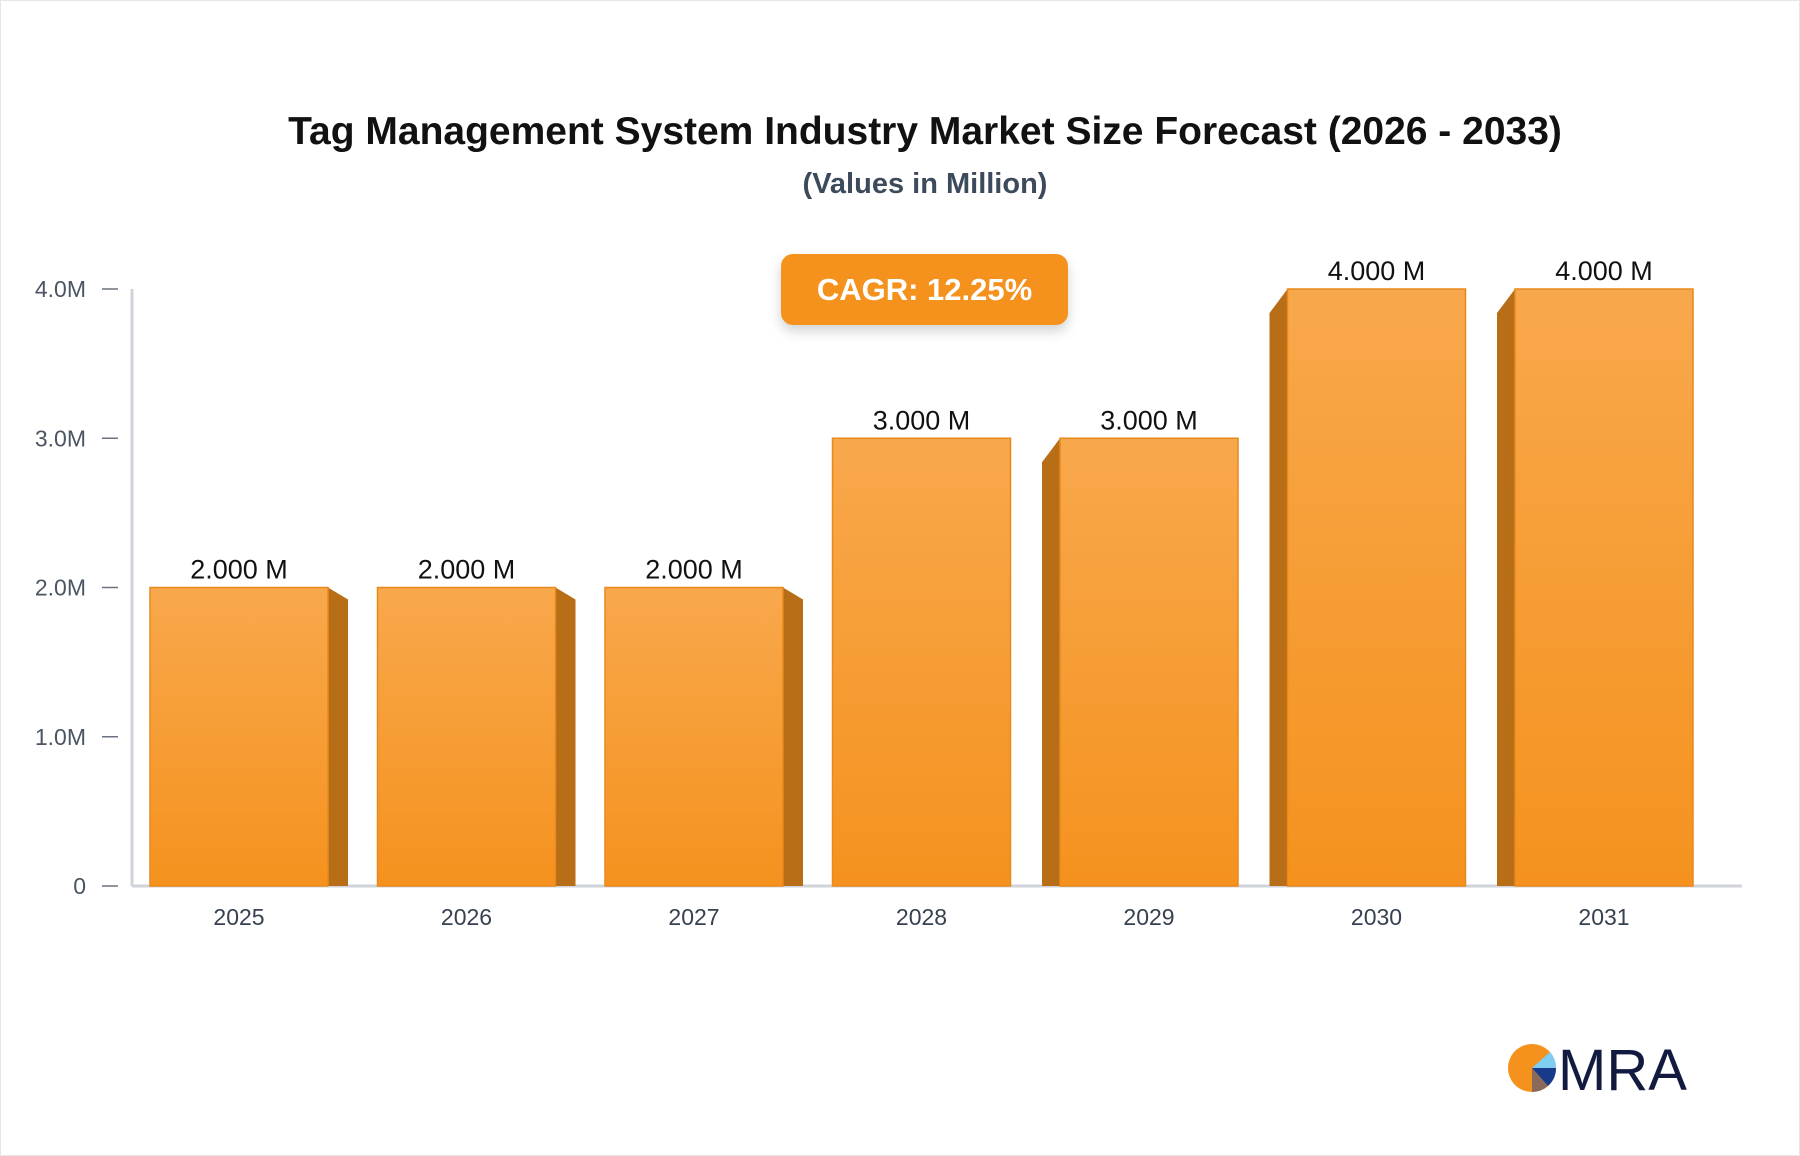 This screenshot has width=1800, height=1156. What do you see at coordinates (793, 736) in the screenshot?
I see `bar-side-2027` at bounding box center [793, 736].